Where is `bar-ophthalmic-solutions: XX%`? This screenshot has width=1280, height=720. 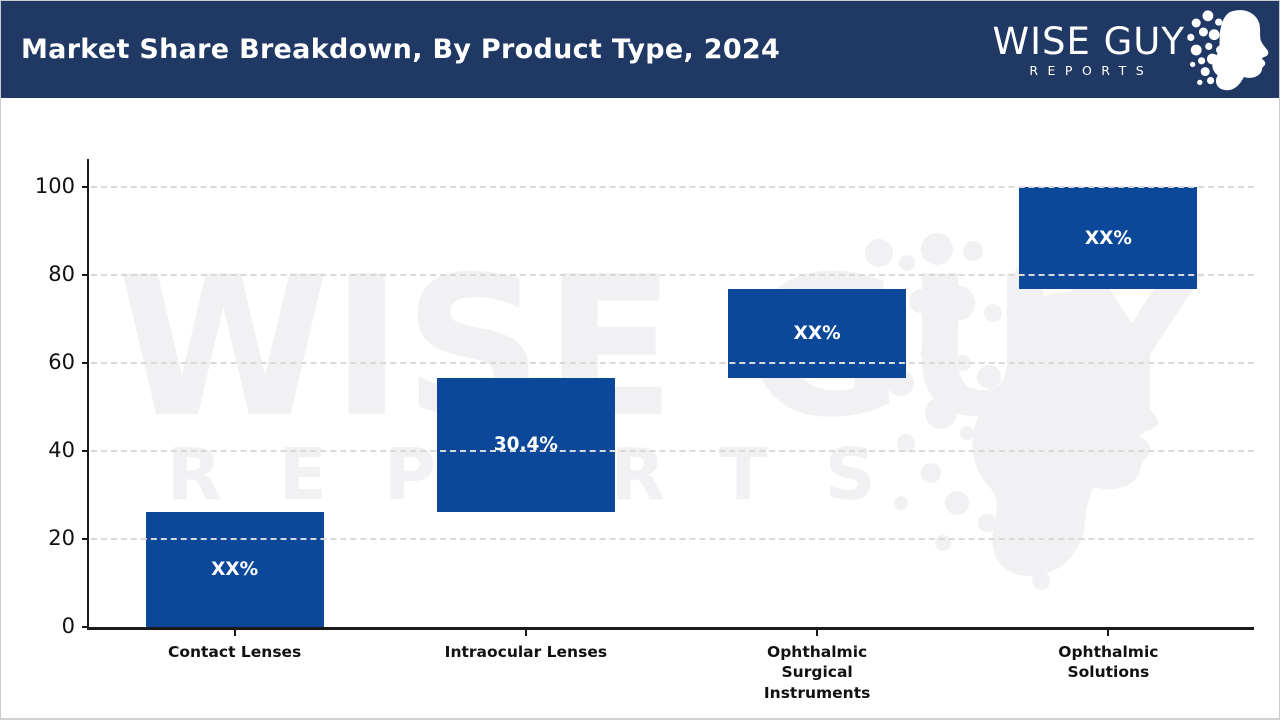
bar-ophthalmic-solutions: XX% is located at coordinates (1108, 238).